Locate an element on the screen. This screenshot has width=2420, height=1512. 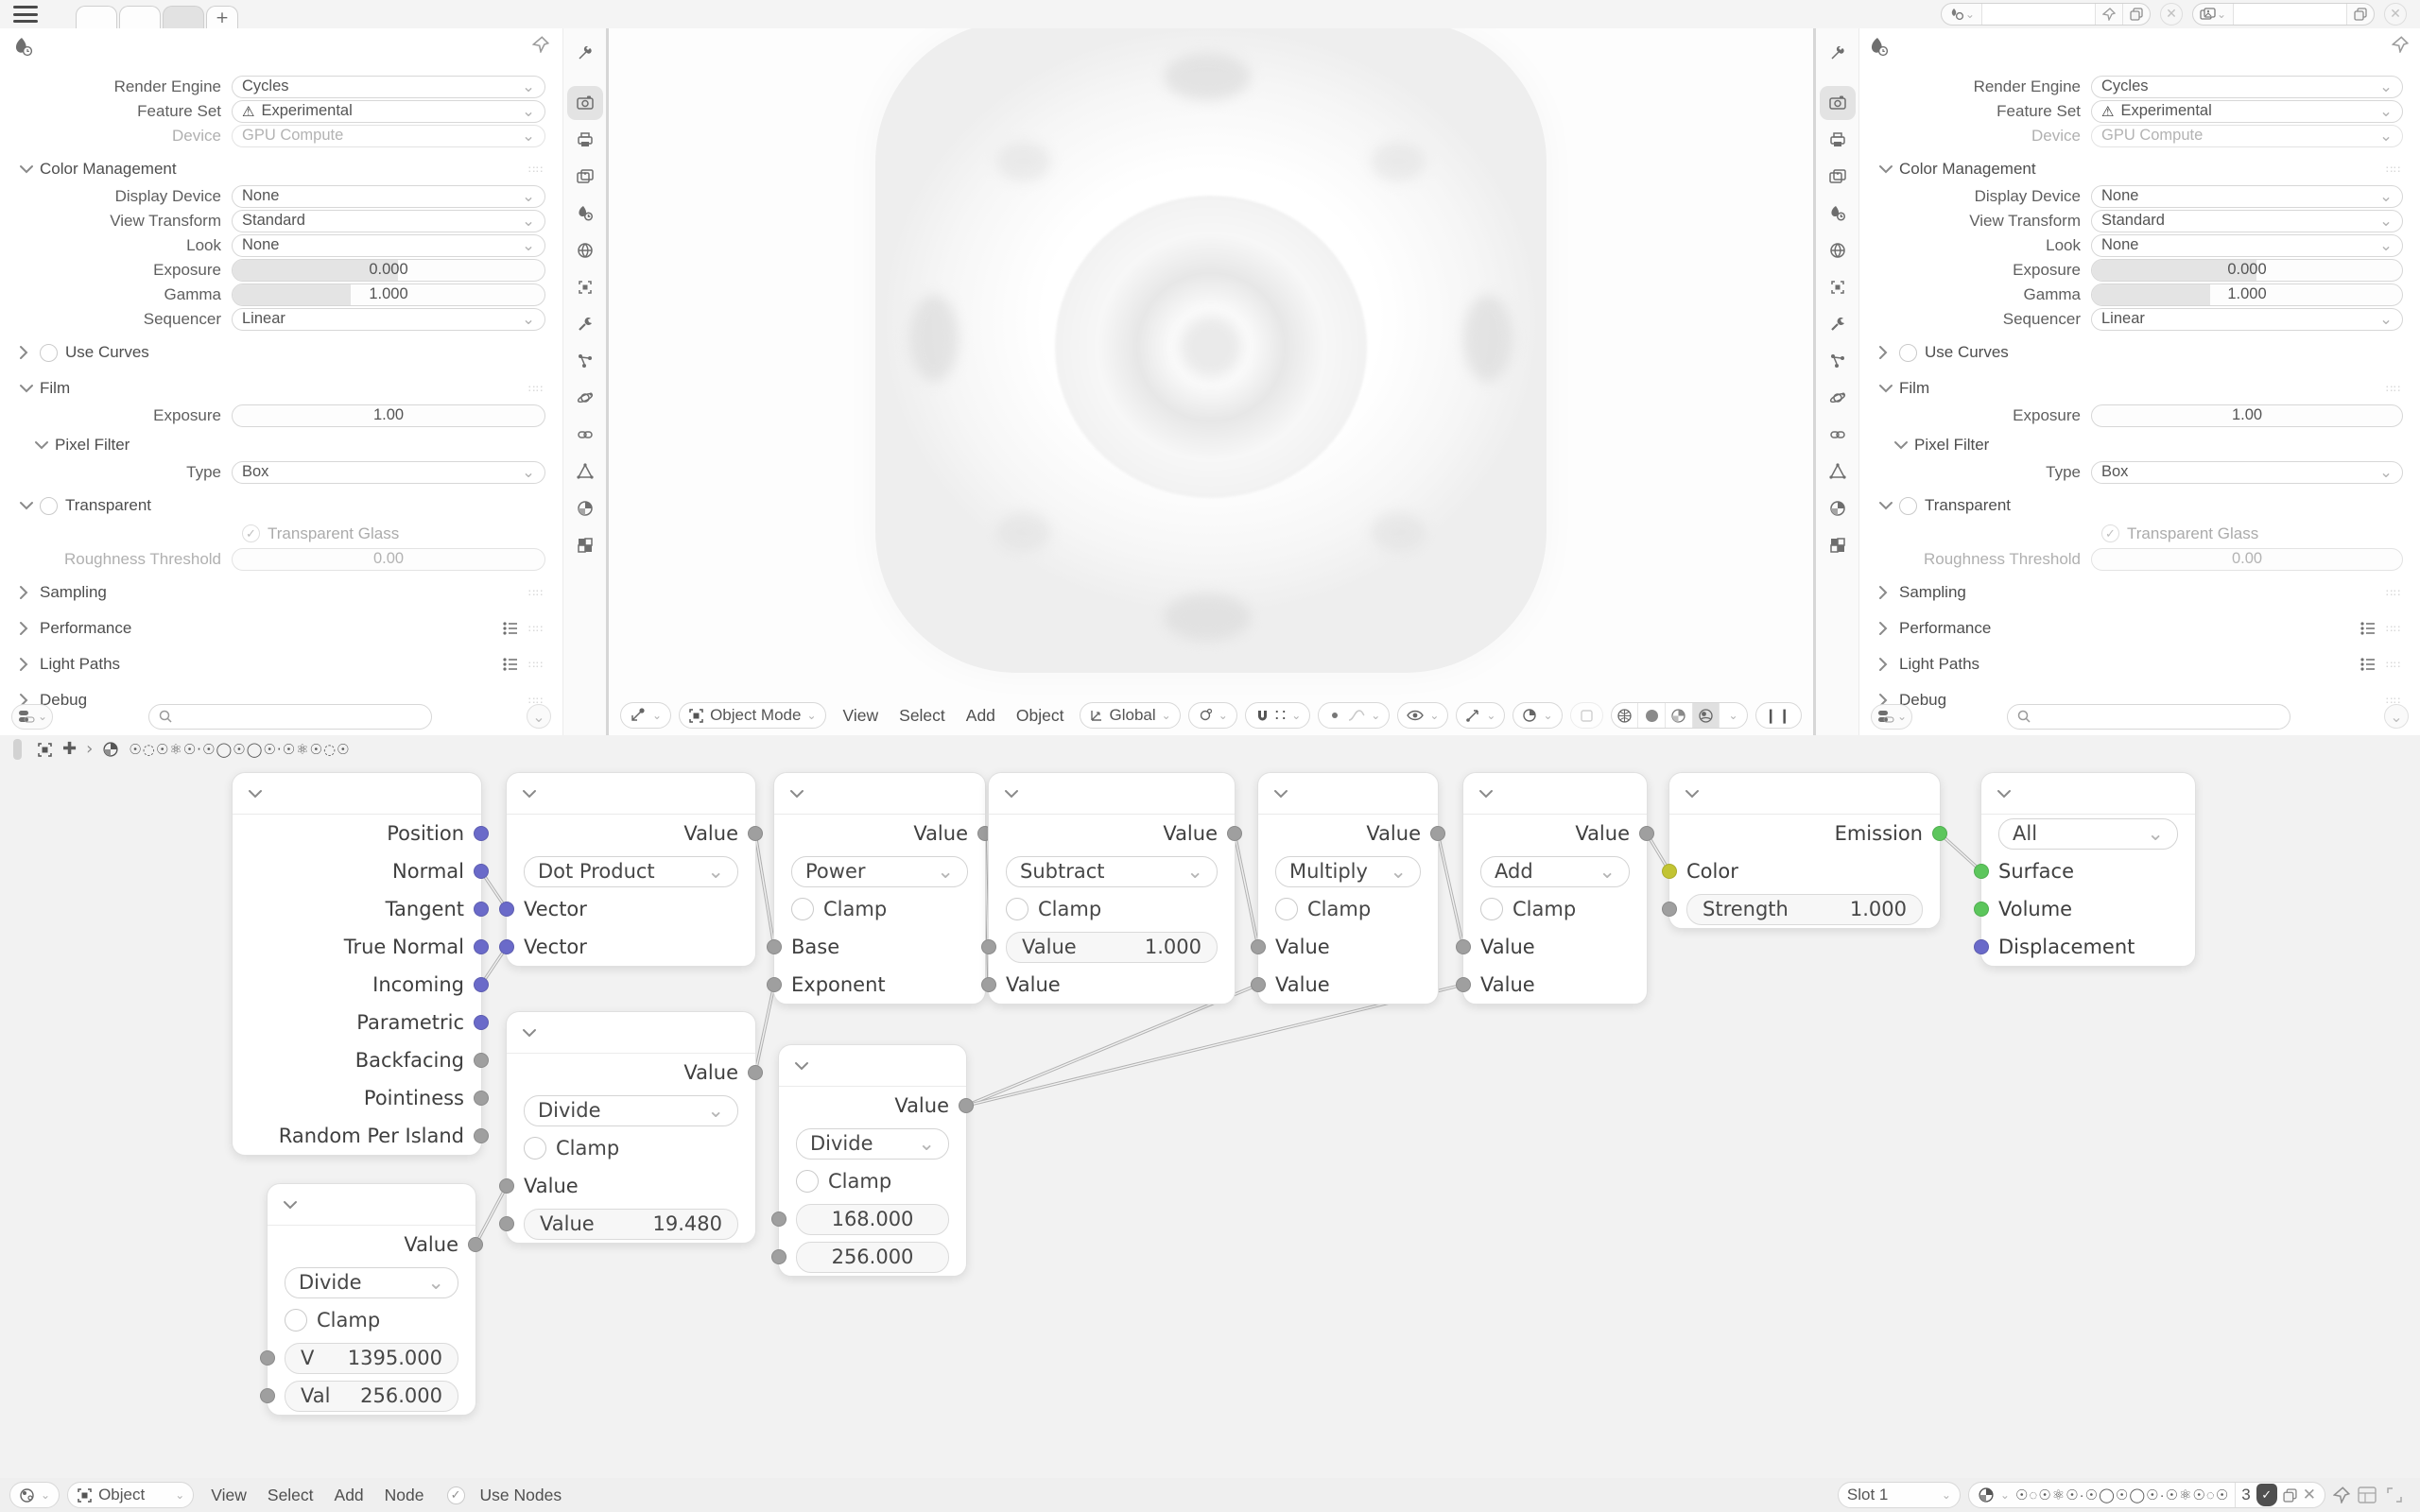
node-dropdown: Power ⌄ is located at coordinates (879, 871).